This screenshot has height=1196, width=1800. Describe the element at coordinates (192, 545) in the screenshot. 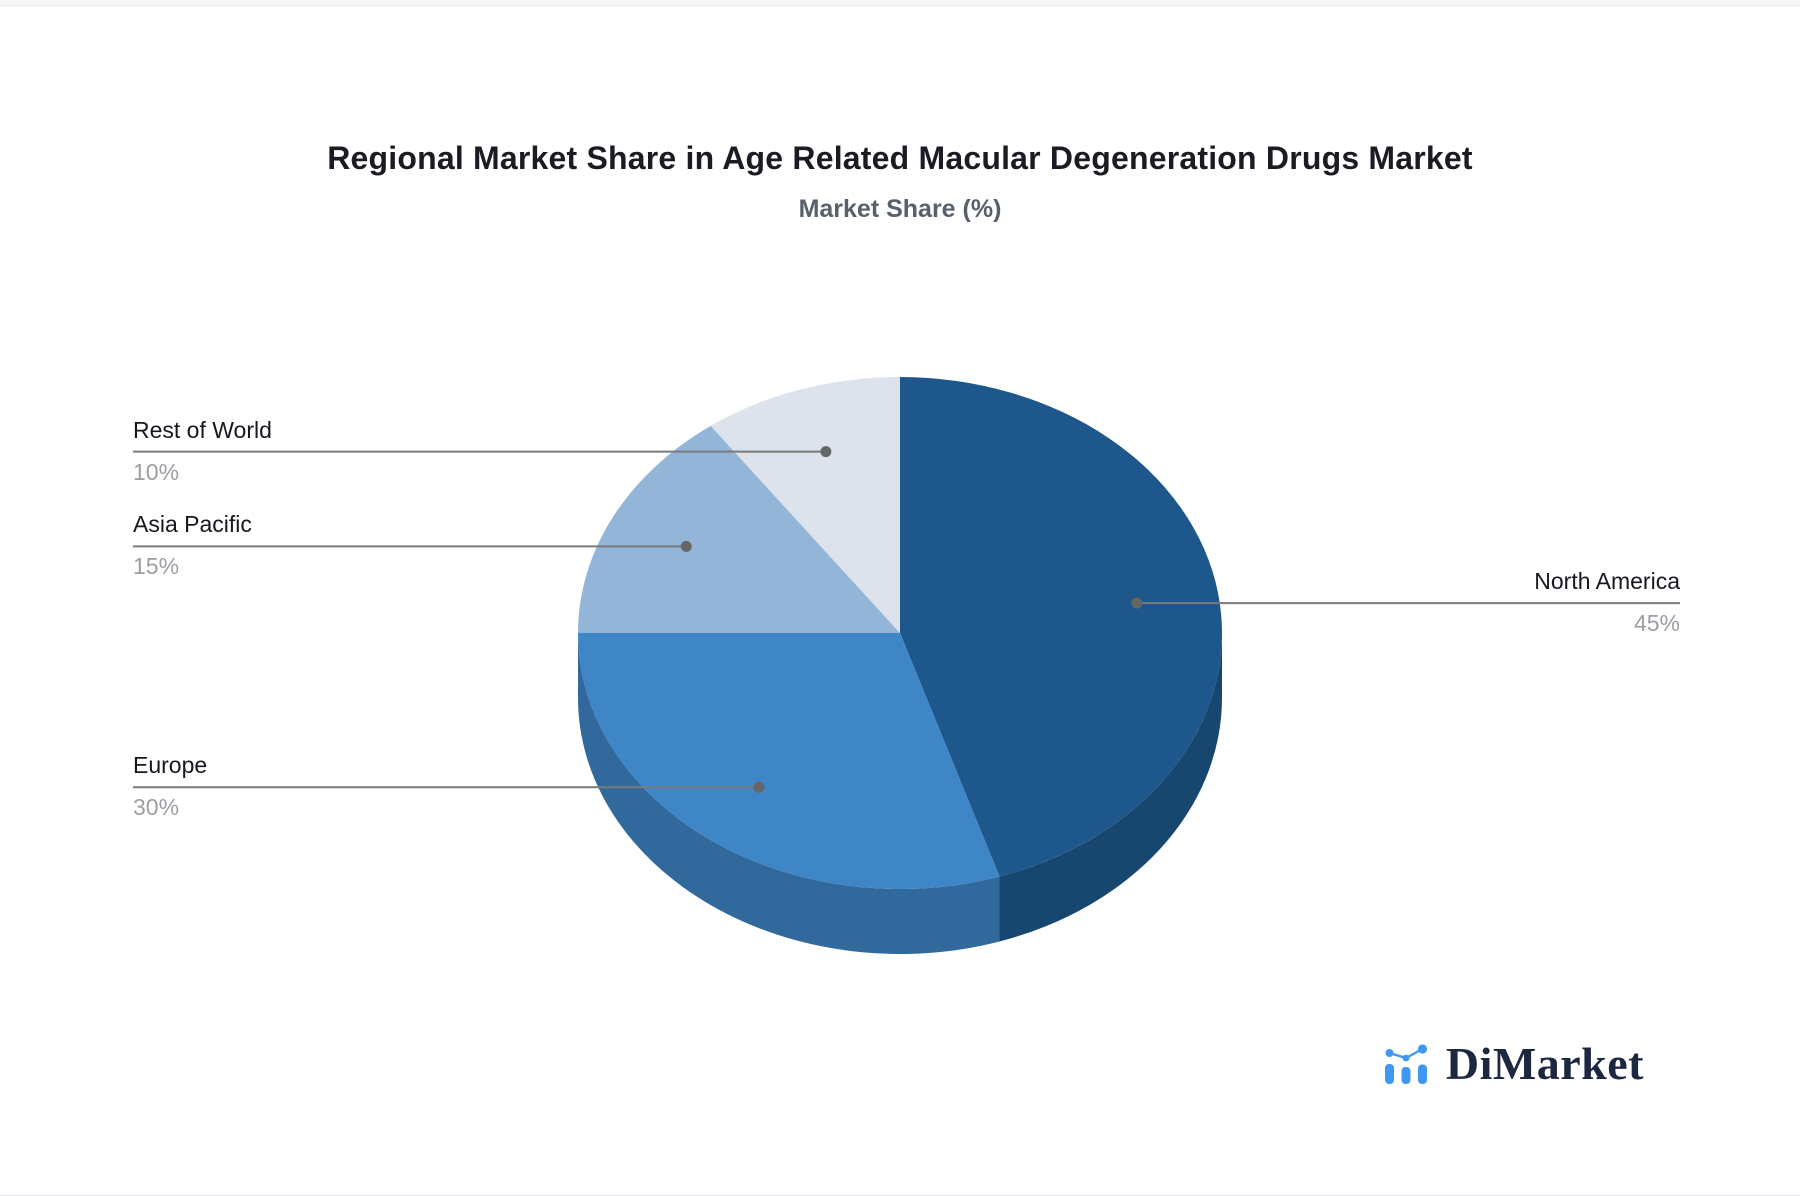

I see `callout-asia-pacific: Asia Pacific 15%` at that location.